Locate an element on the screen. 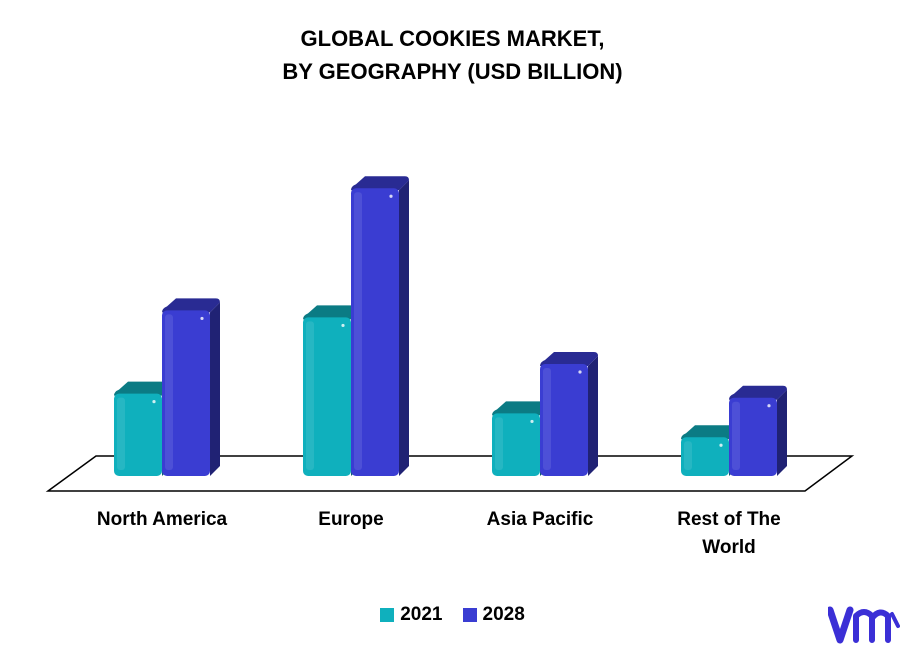 The width and height of the screenshot is (905, 650). x-tick-label-1-line-0: Europe is located at coordinates (351, 519).